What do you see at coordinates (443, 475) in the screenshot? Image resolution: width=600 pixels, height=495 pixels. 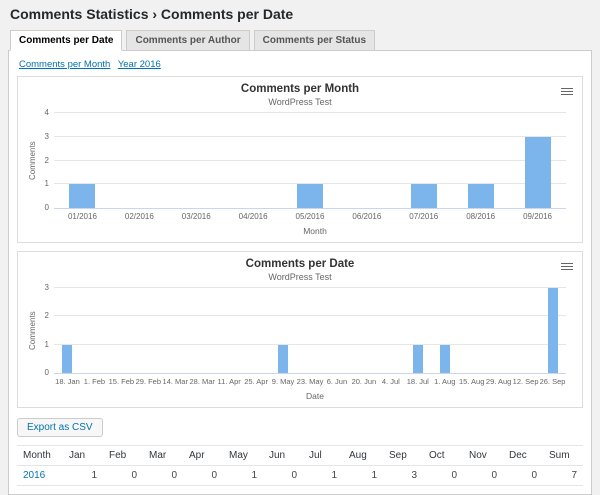 I see `table-cell-oct: 0` at bounding box center [443, 475].